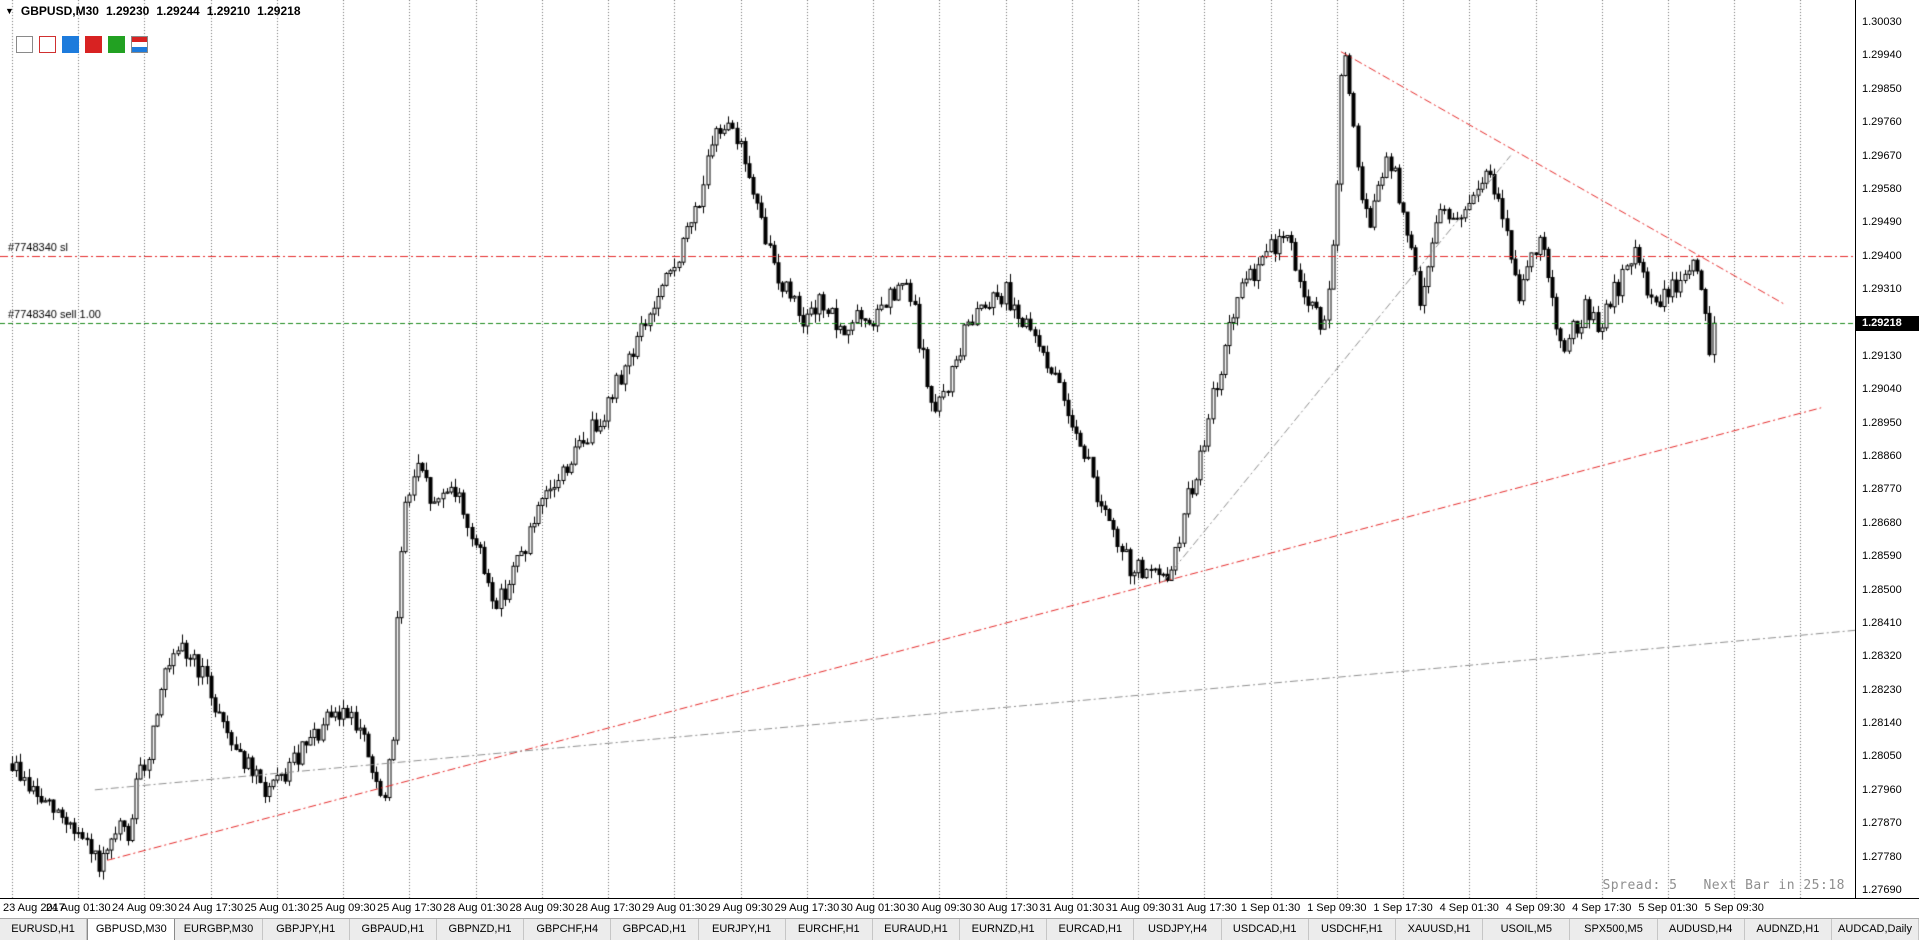  What do you see at coordinates (1882, 188) in the screenshot?
I see `price-axis-label: 1.29580` at bounding box center [1882, 188].